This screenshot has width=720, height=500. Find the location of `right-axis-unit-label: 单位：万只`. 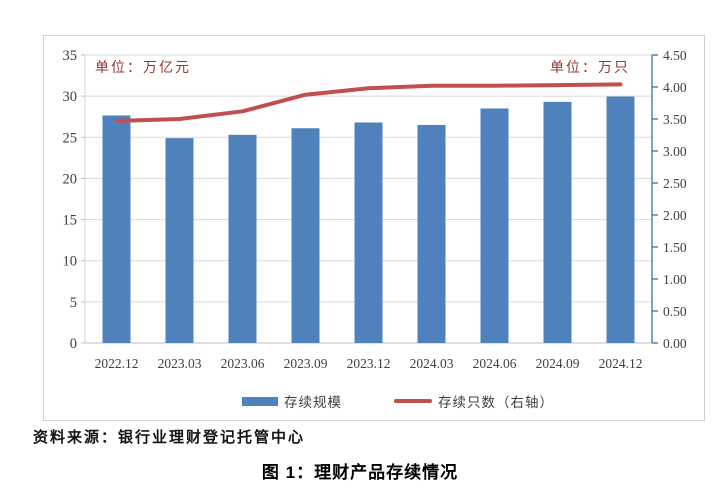

right-axis-unit-label: 单位：万只 is located at coordinates (590, 68).